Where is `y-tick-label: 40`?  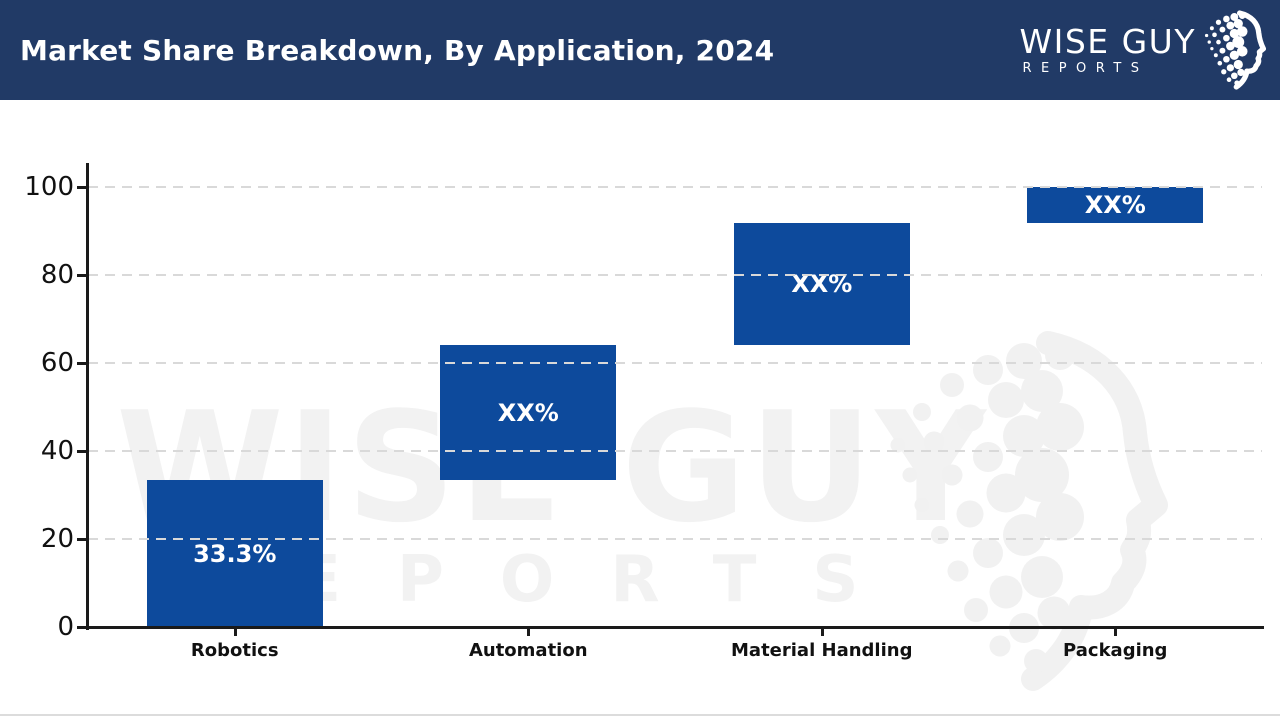 y-tick-label: 40 is located at coordinates (57, 451).